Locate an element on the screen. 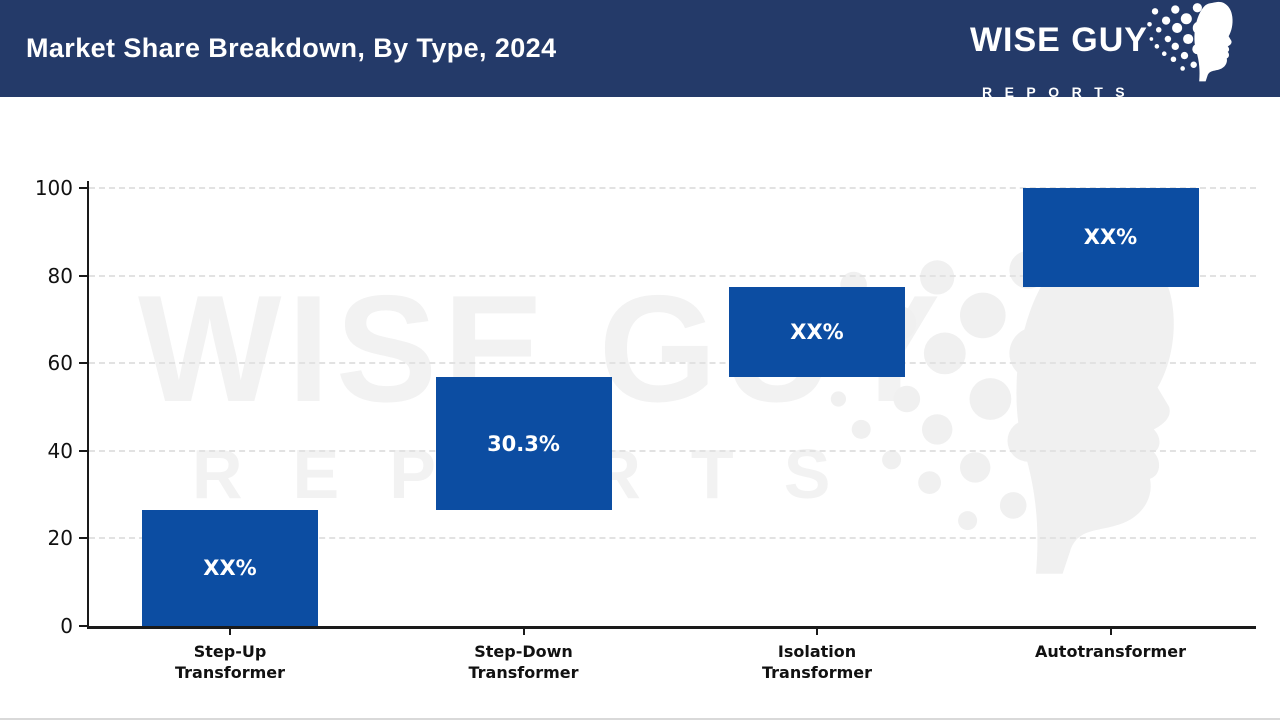 The width and height of the screenshot is (1280, 720). y-tick-label: 20 is located at coordinates (60, 538).